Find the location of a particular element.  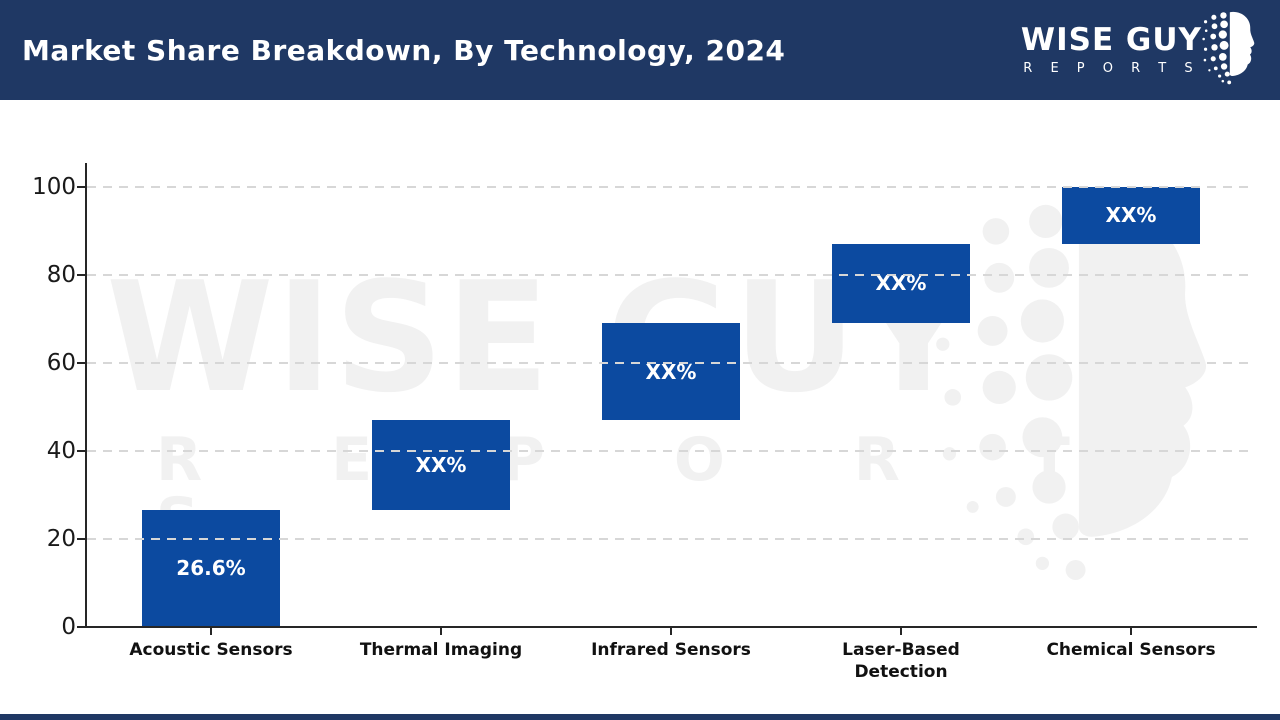

logo-wordmark: WISE GUY is located at coordinates (1111, 39).